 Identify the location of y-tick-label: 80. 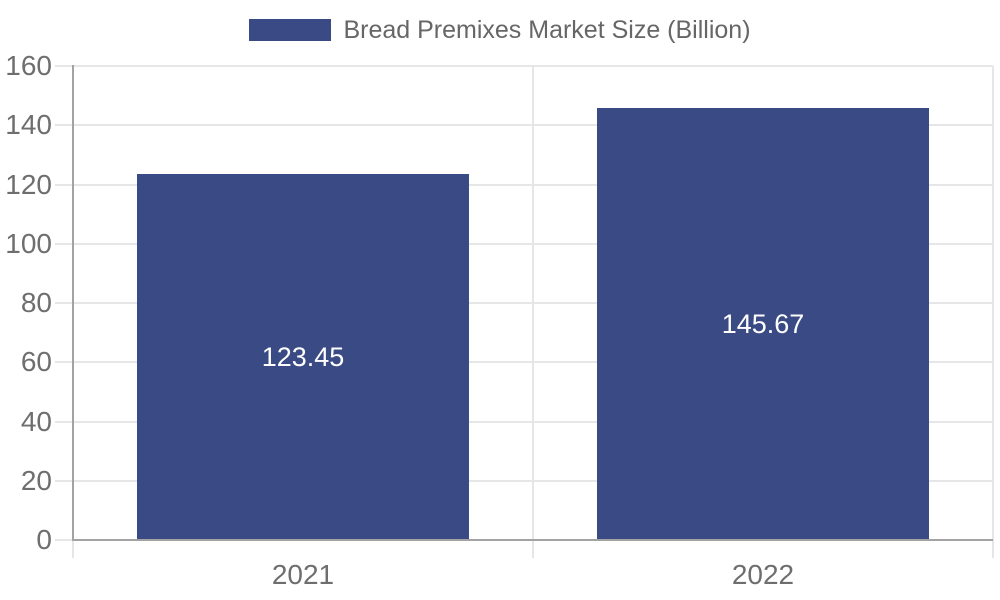
(36, 302).